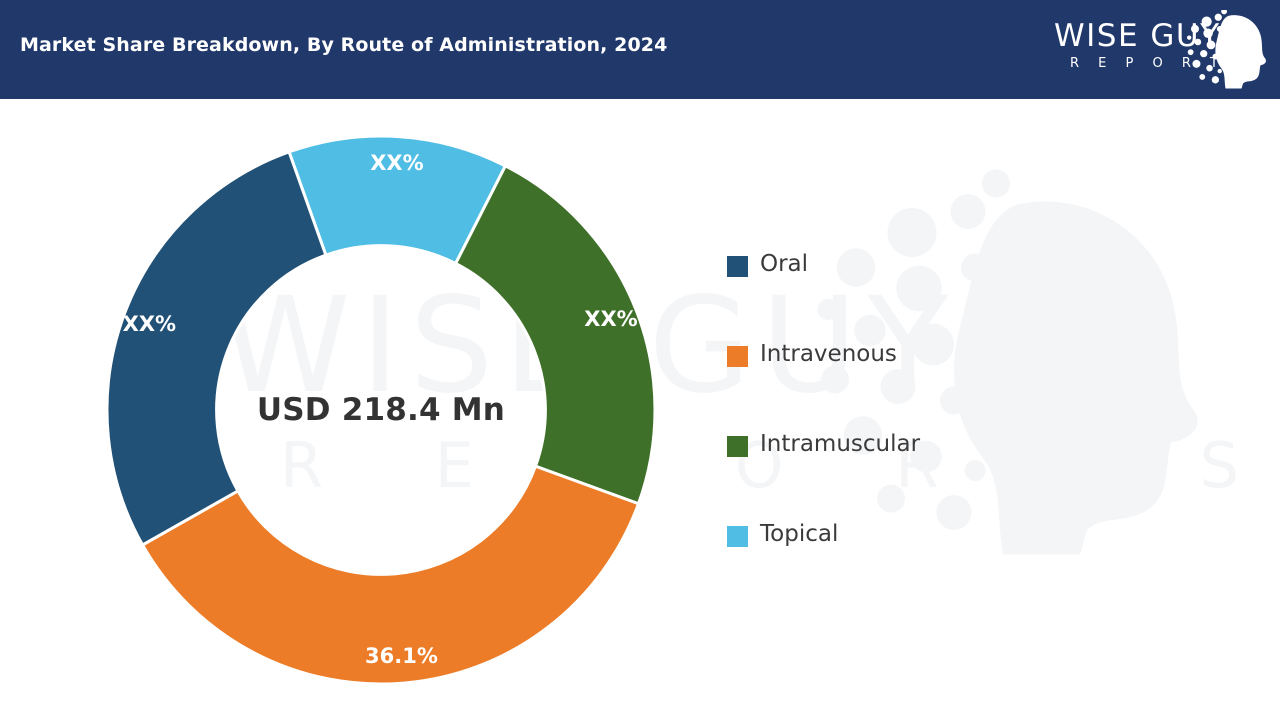 This screenshot has height=720, width=1280. Describe the element at coordinates (390, 575) in the screenshot. I see `donut-slice-intravenous` at that location.